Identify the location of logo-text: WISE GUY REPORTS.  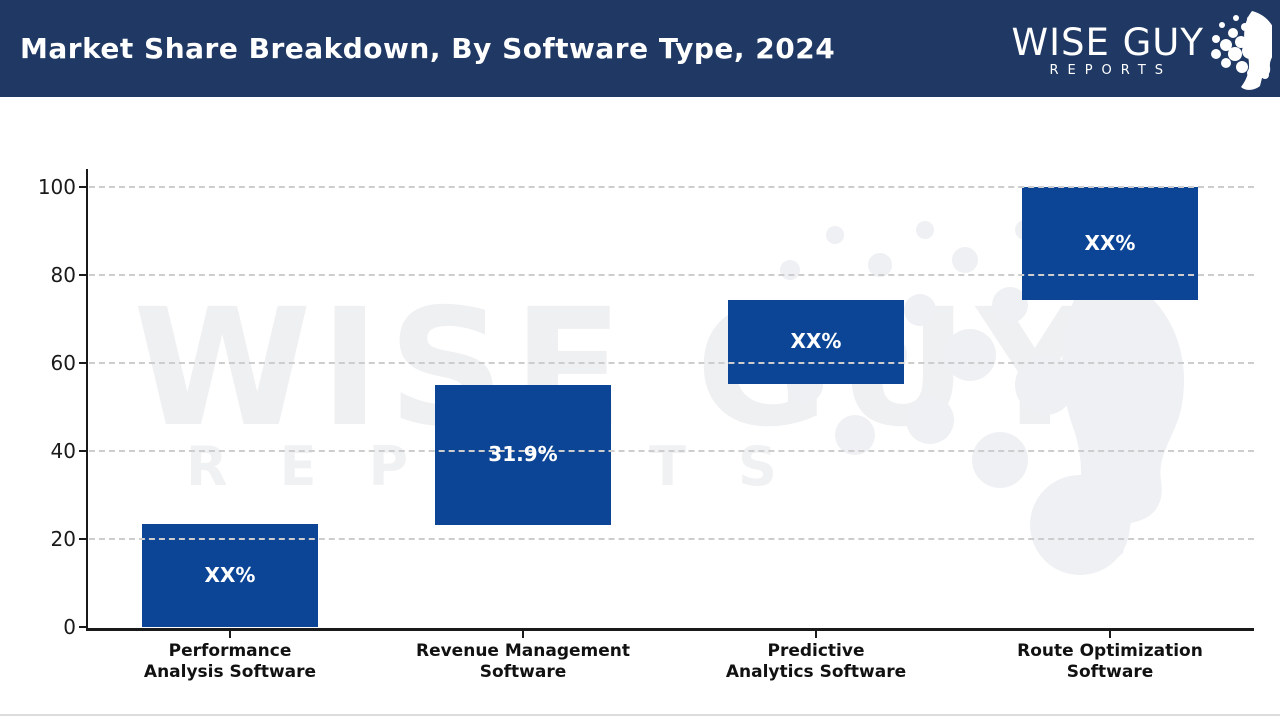
(1108, 50).